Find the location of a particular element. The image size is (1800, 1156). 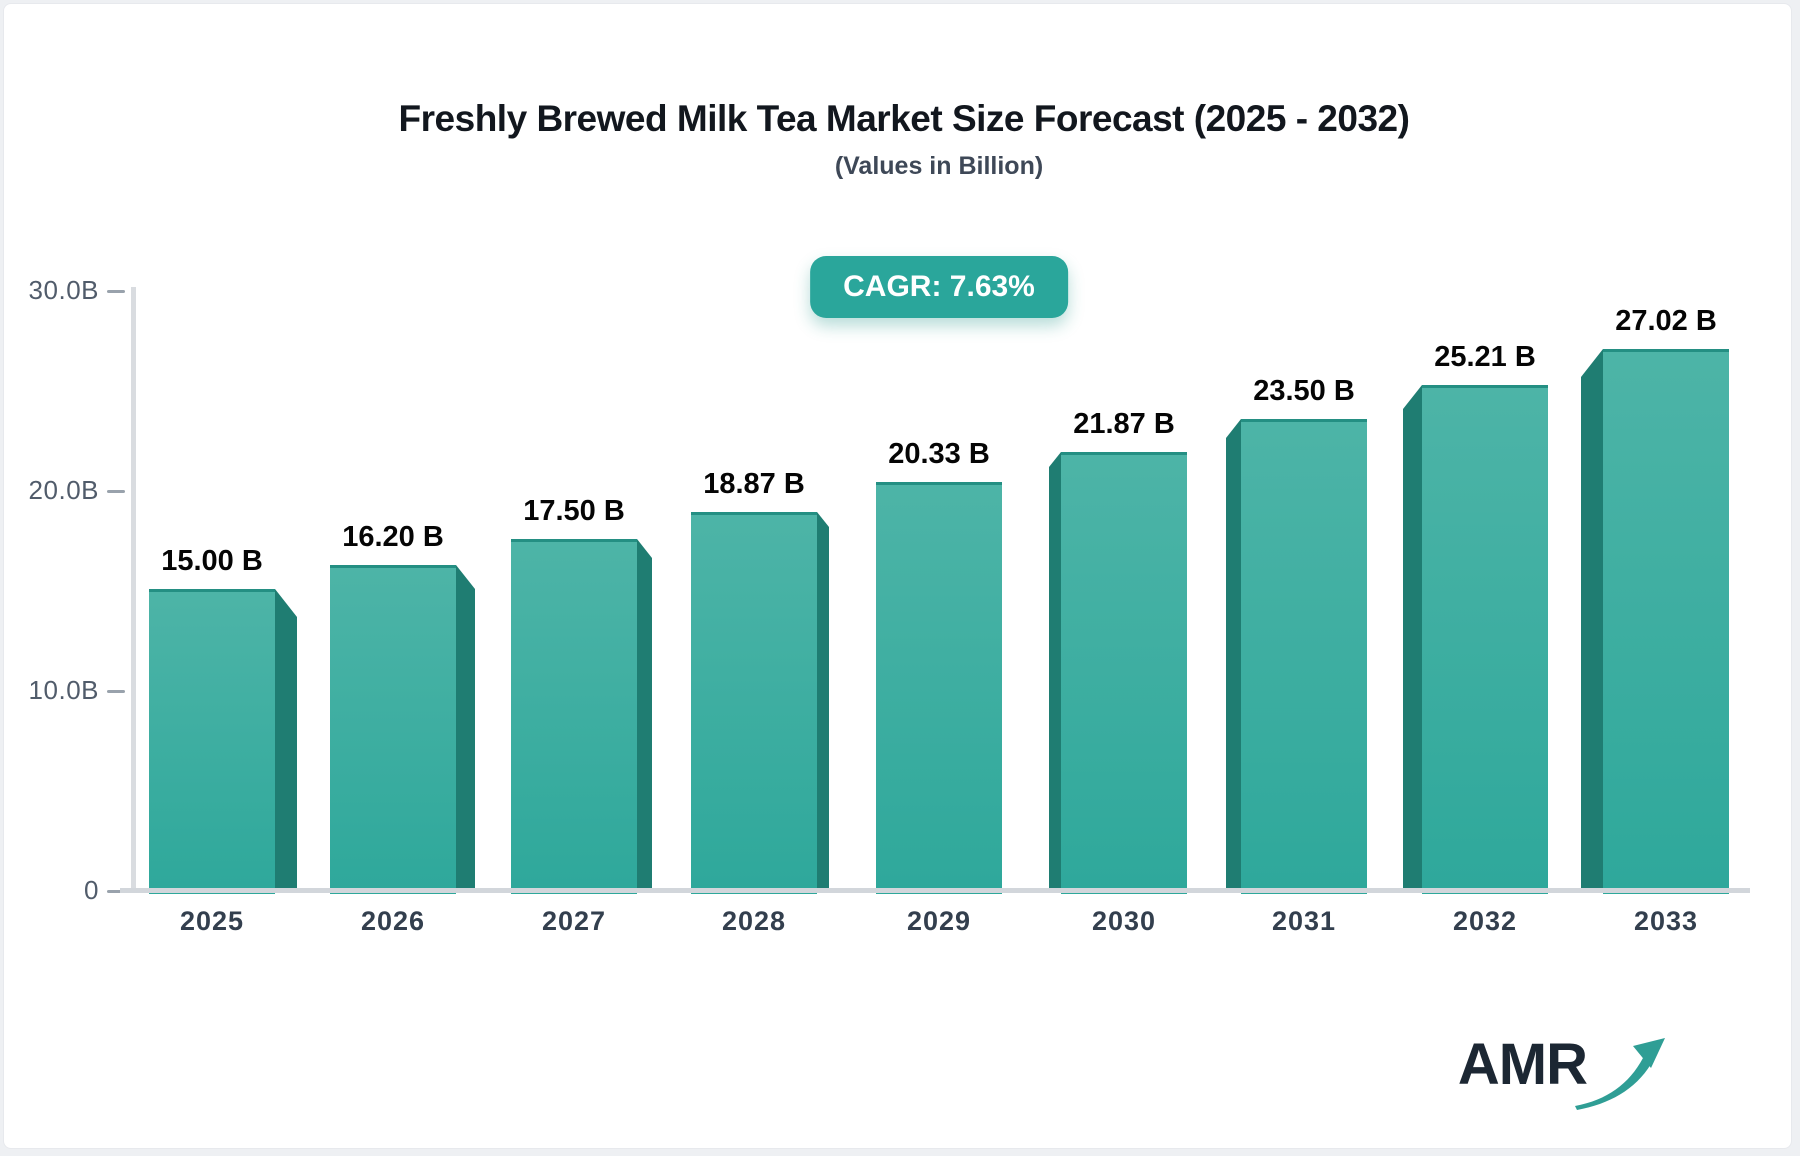

x-axis-label-2027: 2027 is located at coordinates (574, 921).